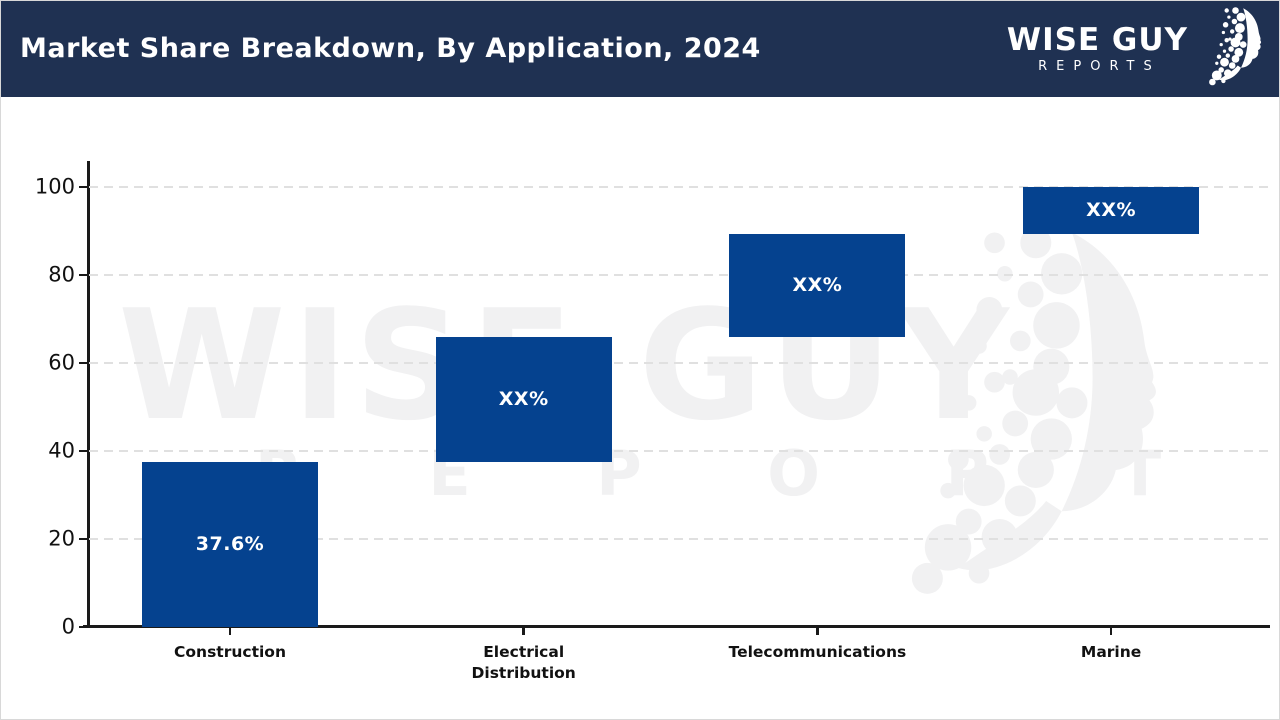 The image size is (1280, 720). I want to click on x-axis-line, so click(676, 626).